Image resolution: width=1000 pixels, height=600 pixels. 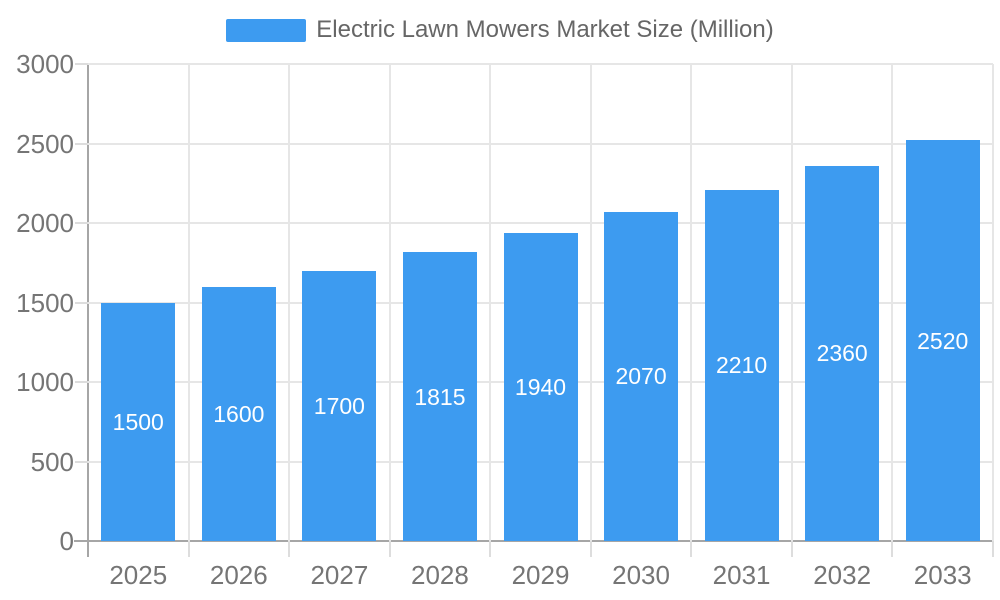 I want to click on bar-2032: 2360, so click(x=842, y=353).